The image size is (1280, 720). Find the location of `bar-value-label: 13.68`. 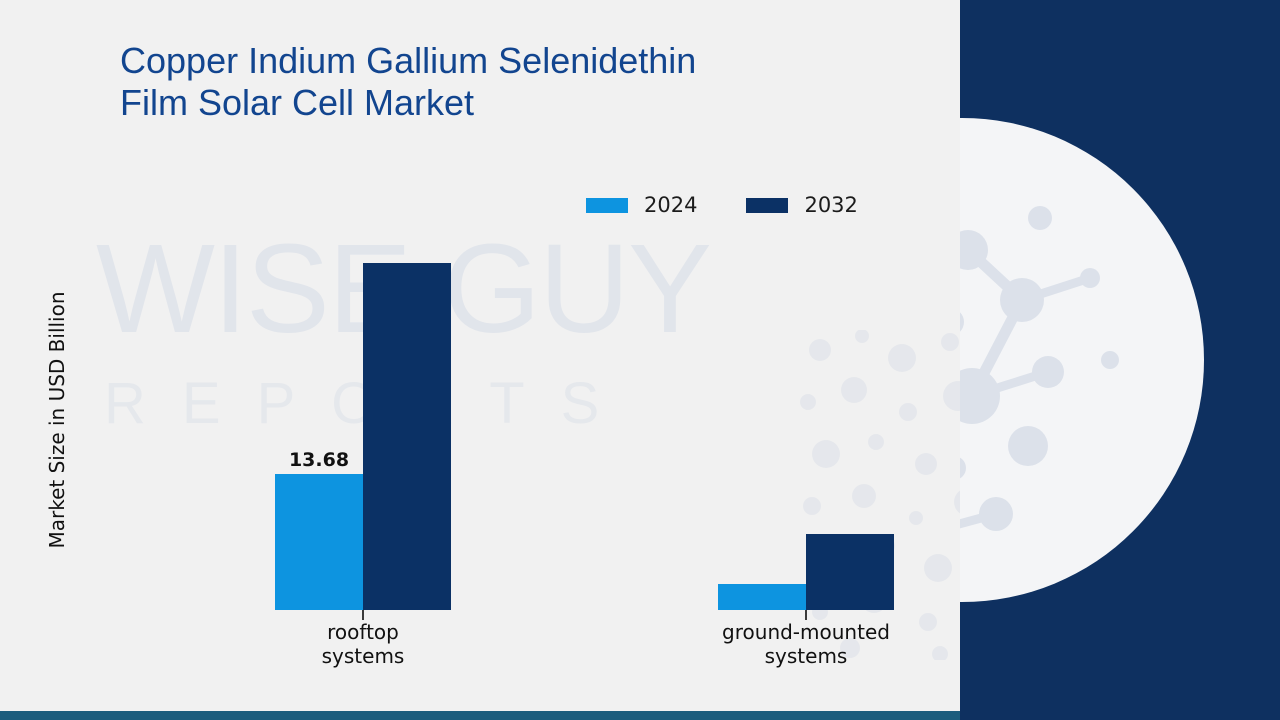

bar-value-label: 13.68 is located at coordinates (319, 459).